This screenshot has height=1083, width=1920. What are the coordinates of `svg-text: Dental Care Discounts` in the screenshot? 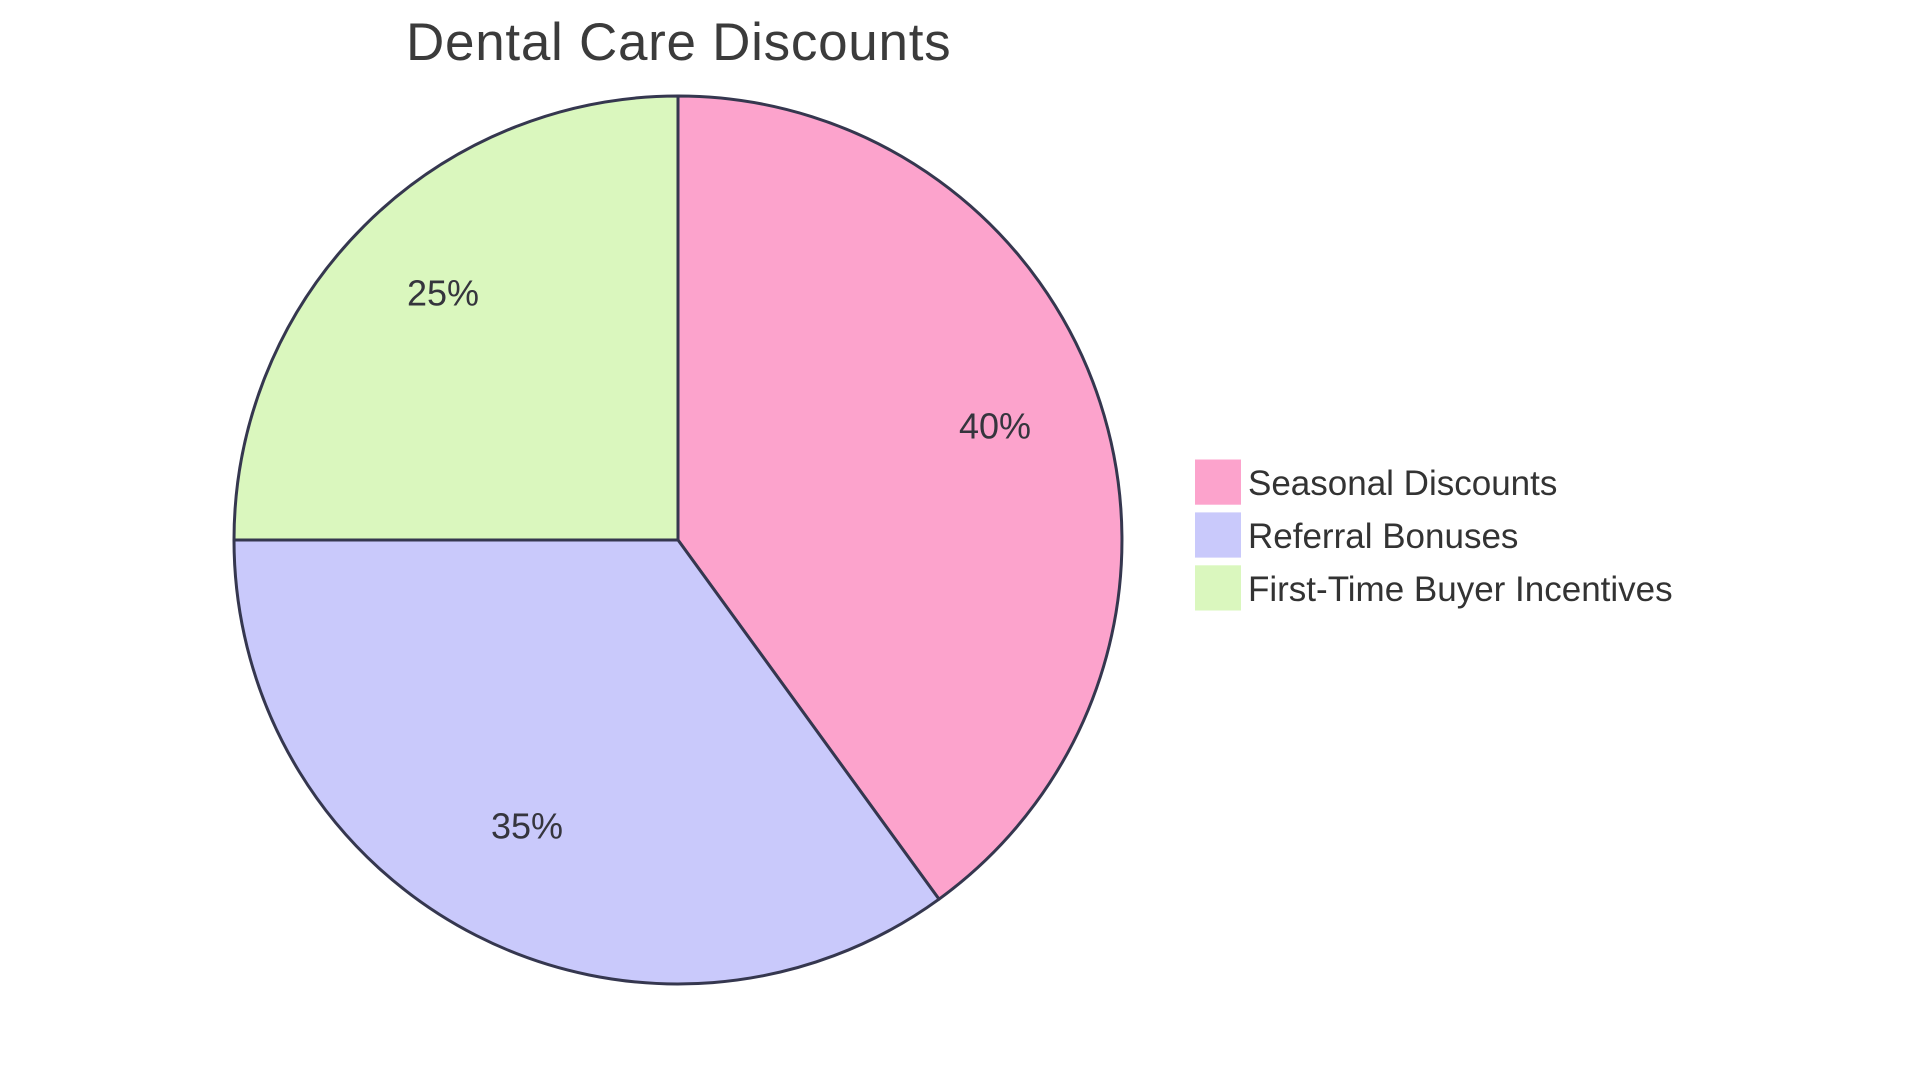 It's located at (678, 42).